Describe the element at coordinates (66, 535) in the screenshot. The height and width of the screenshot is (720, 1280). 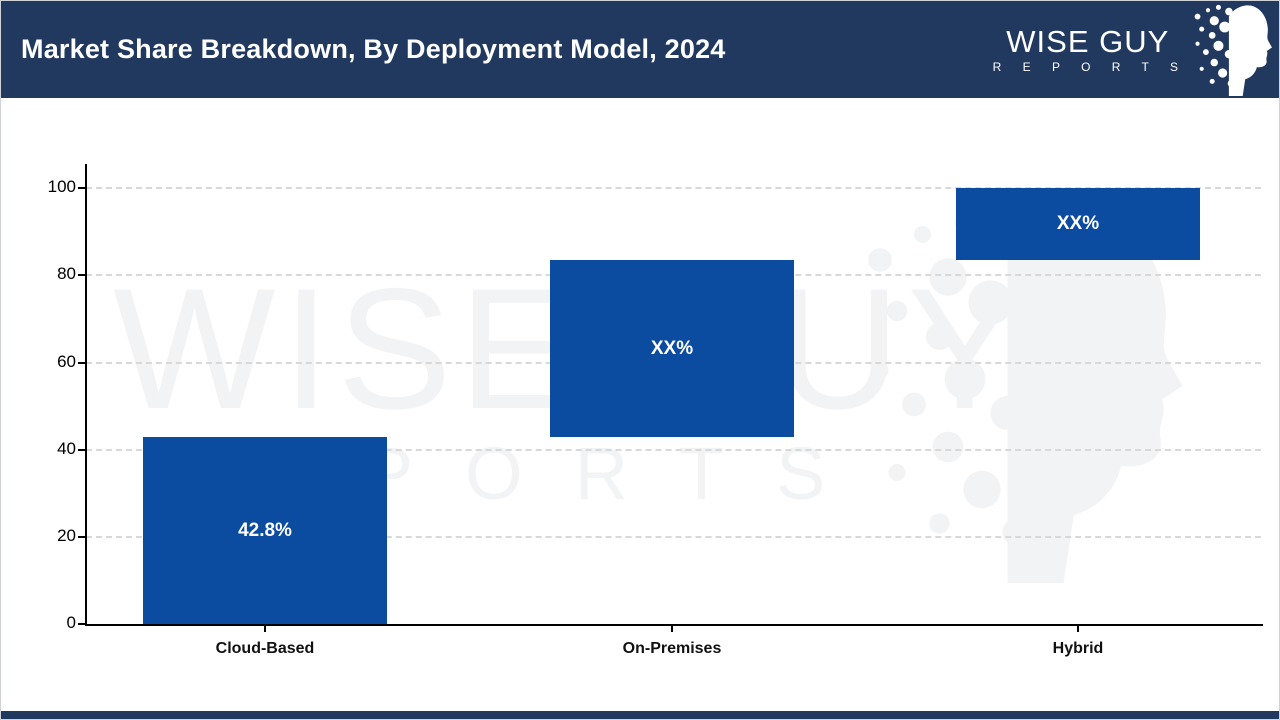
I see `y-tick-label-20: 20` at that location.